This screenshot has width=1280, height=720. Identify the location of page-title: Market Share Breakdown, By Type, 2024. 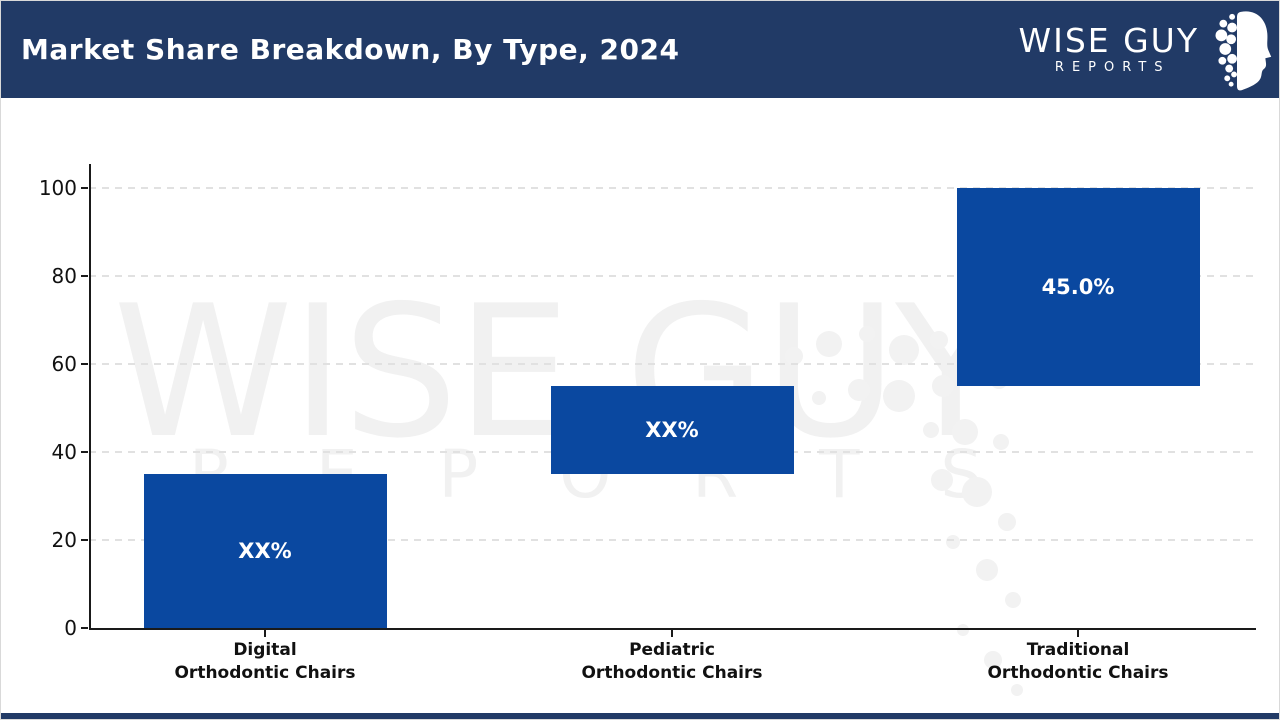
(350, 49).